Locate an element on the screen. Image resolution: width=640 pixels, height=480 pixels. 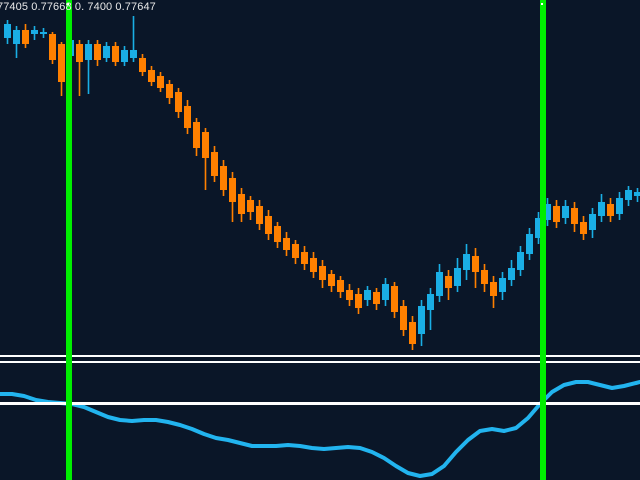
quote-bar-text: 77405 0.77668 0. 7400 0.77647 is located at coordinates (78, 7).